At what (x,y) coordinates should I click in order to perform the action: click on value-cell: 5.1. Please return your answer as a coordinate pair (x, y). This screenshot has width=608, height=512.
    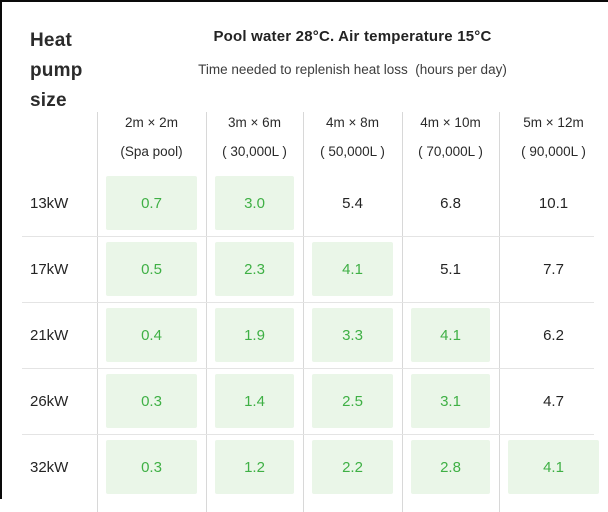
    Looking at the image, I should click on (450, 269).